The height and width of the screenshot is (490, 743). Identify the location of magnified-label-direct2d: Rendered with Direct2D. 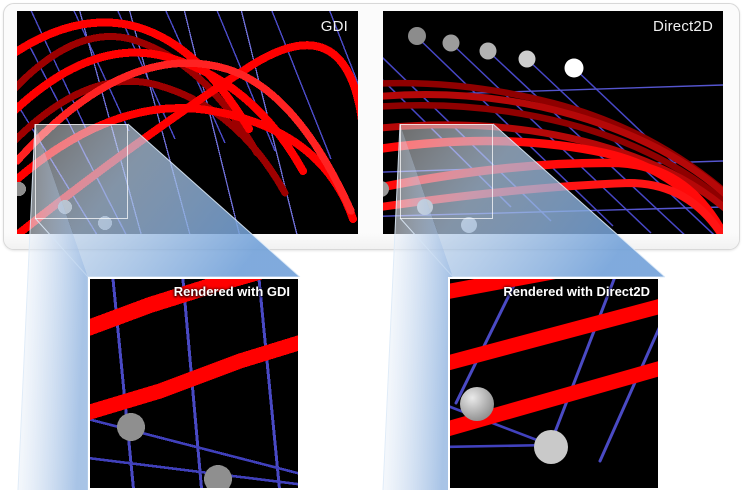
(576, 291).